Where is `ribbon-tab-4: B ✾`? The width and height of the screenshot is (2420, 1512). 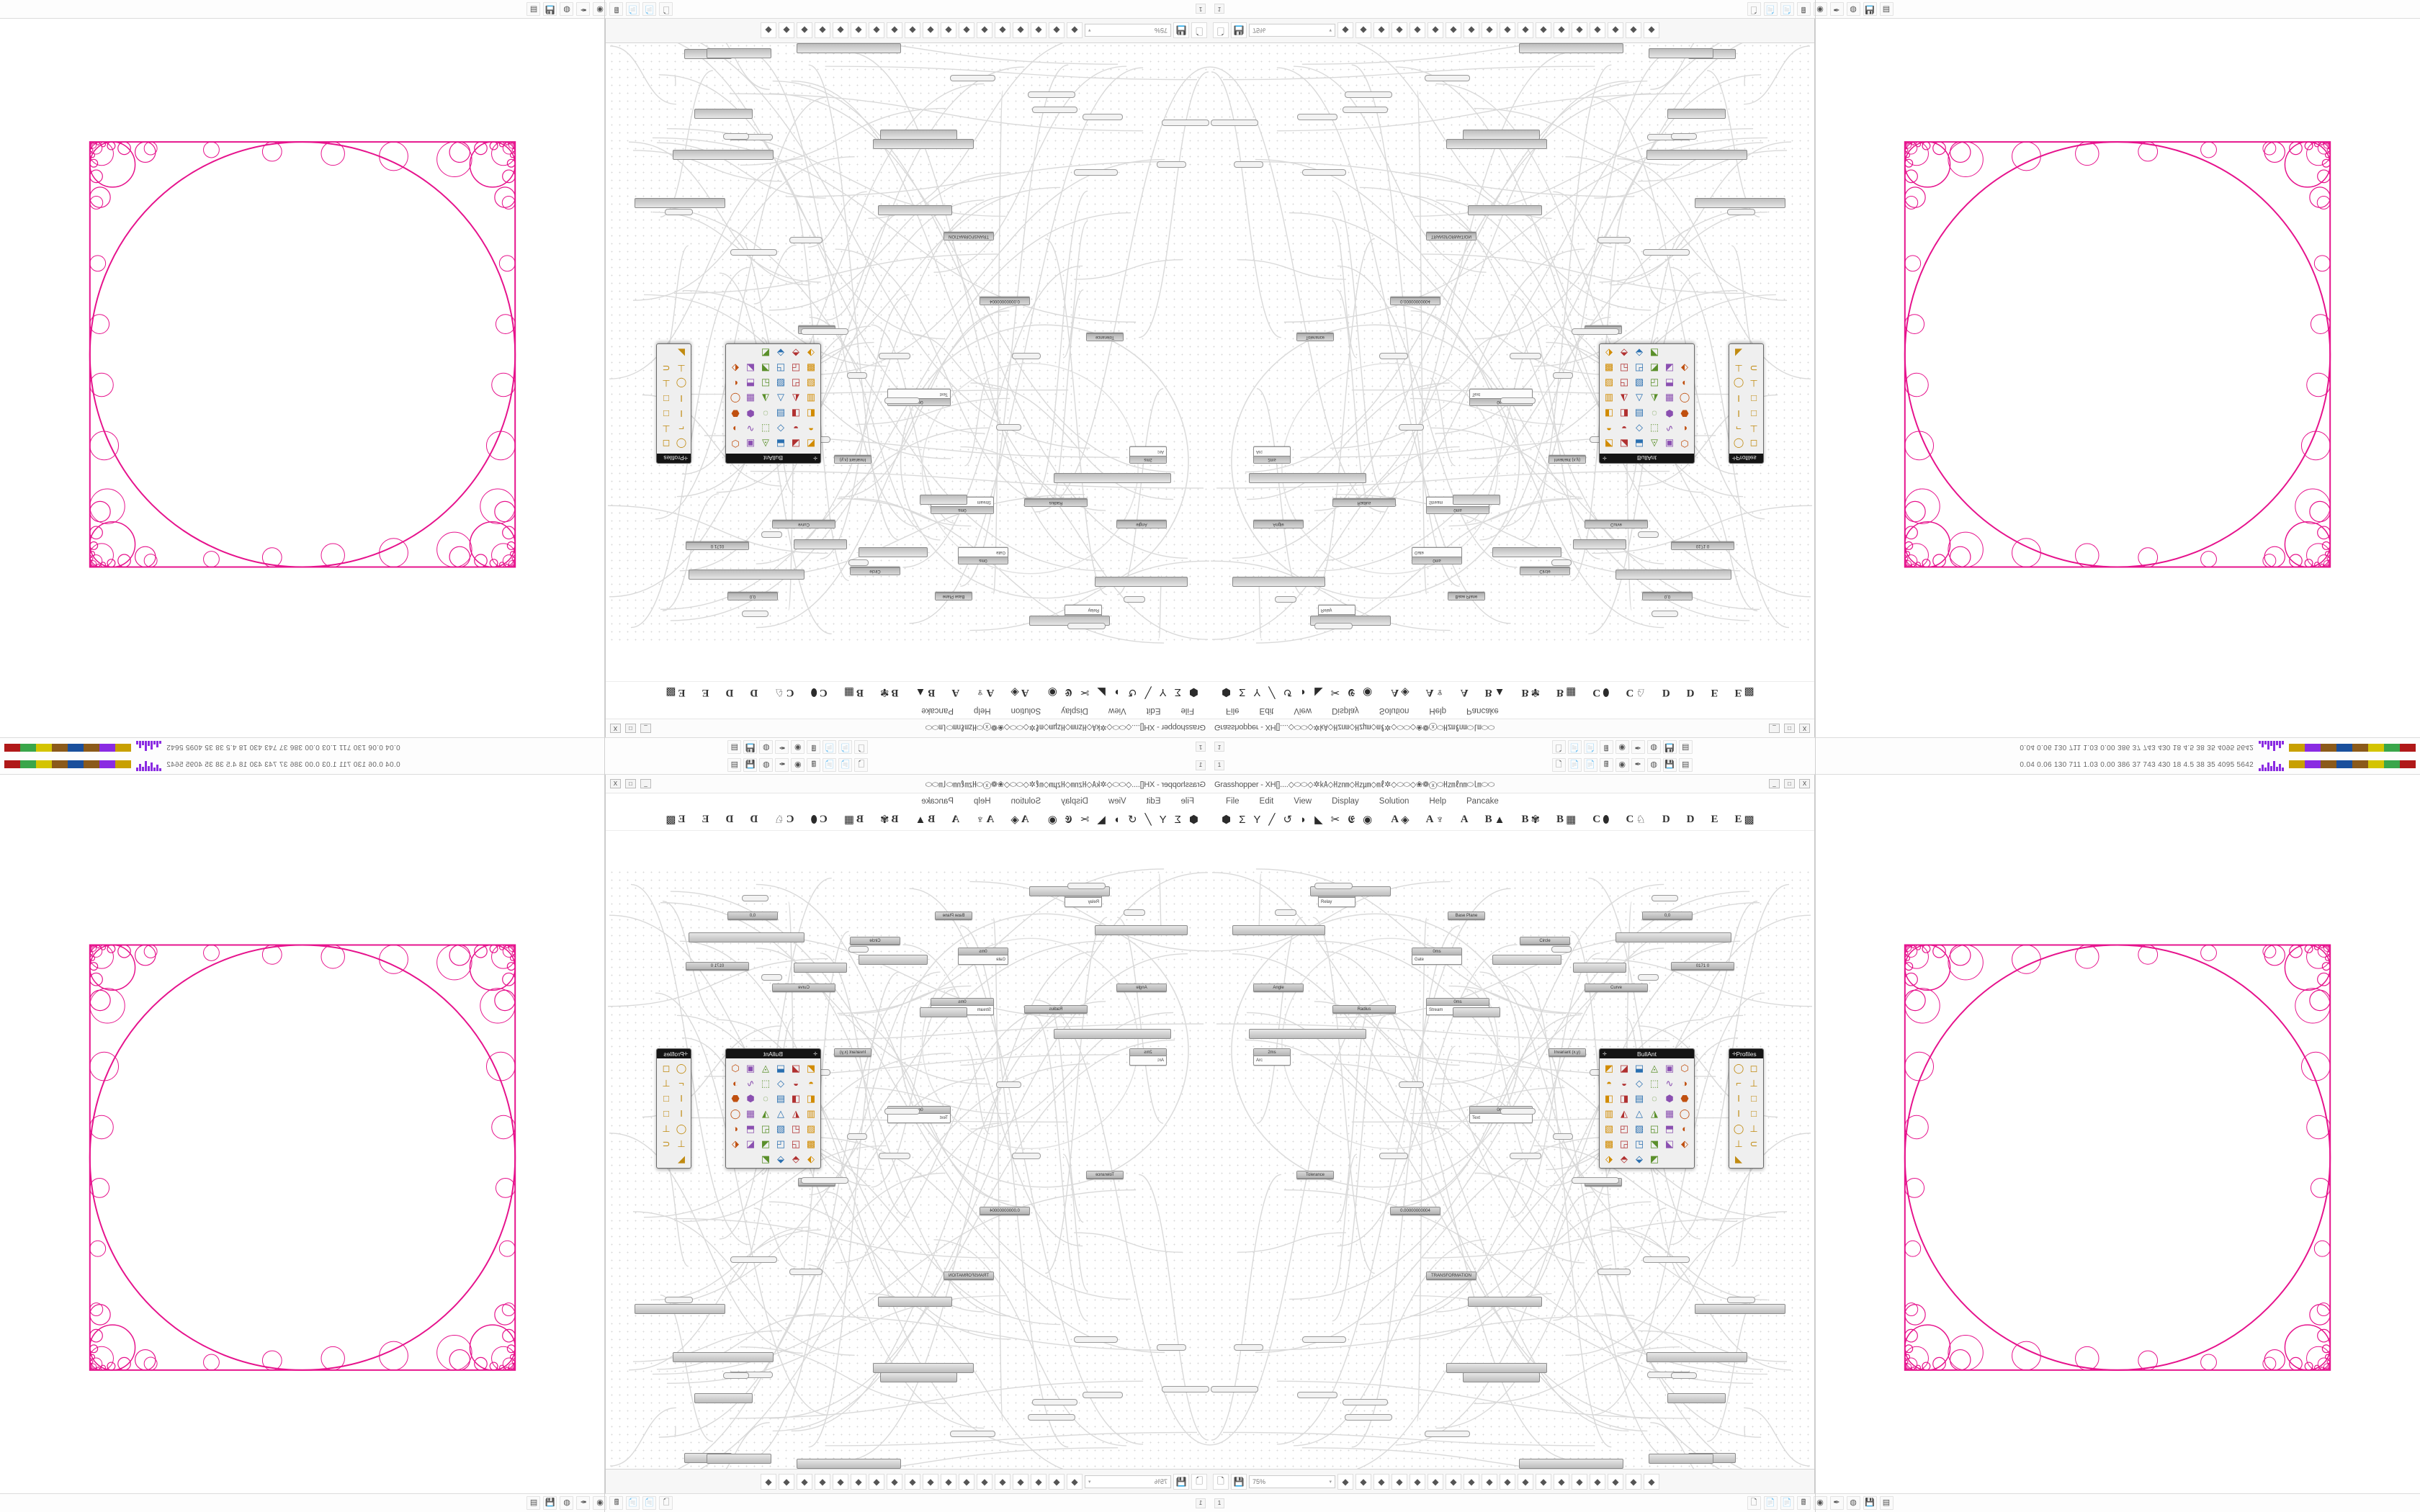
ribbon-tab-4: B ✾ is located at coordinates (1530, 820).